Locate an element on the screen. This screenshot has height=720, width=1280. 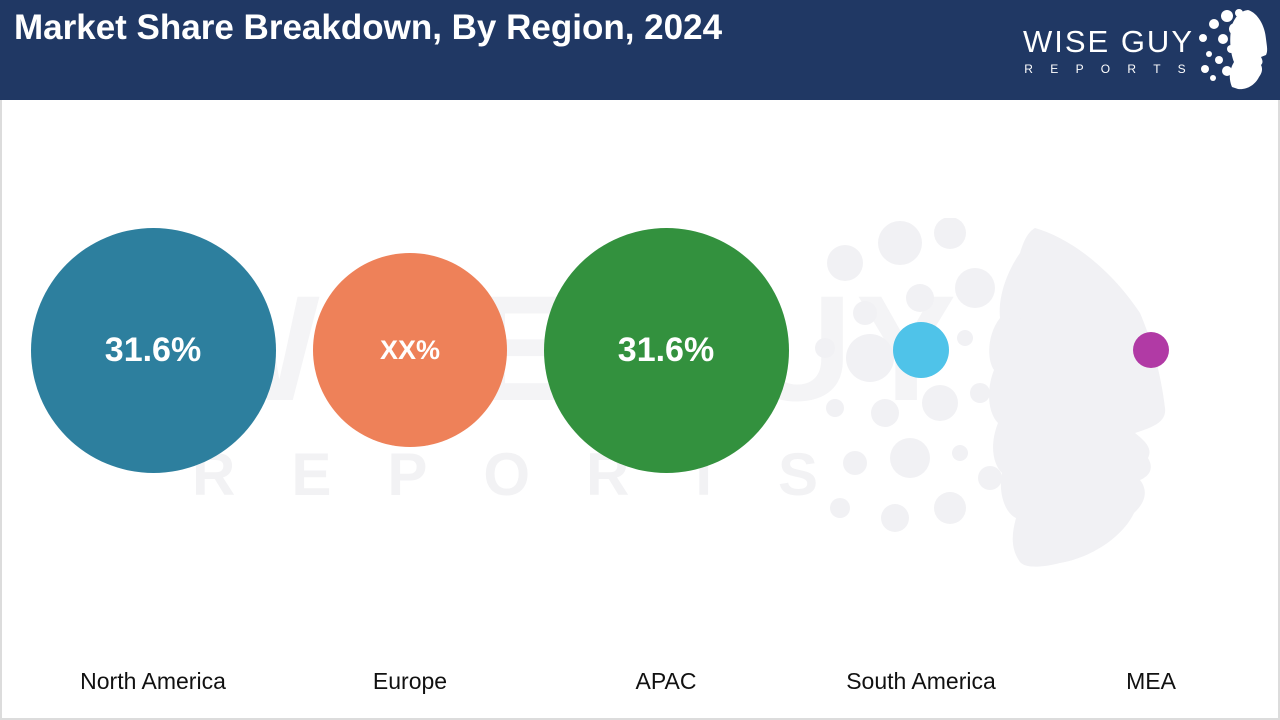
brand-logo: WISE GUY R E P O R T S is located at coordinates (1145, 50).